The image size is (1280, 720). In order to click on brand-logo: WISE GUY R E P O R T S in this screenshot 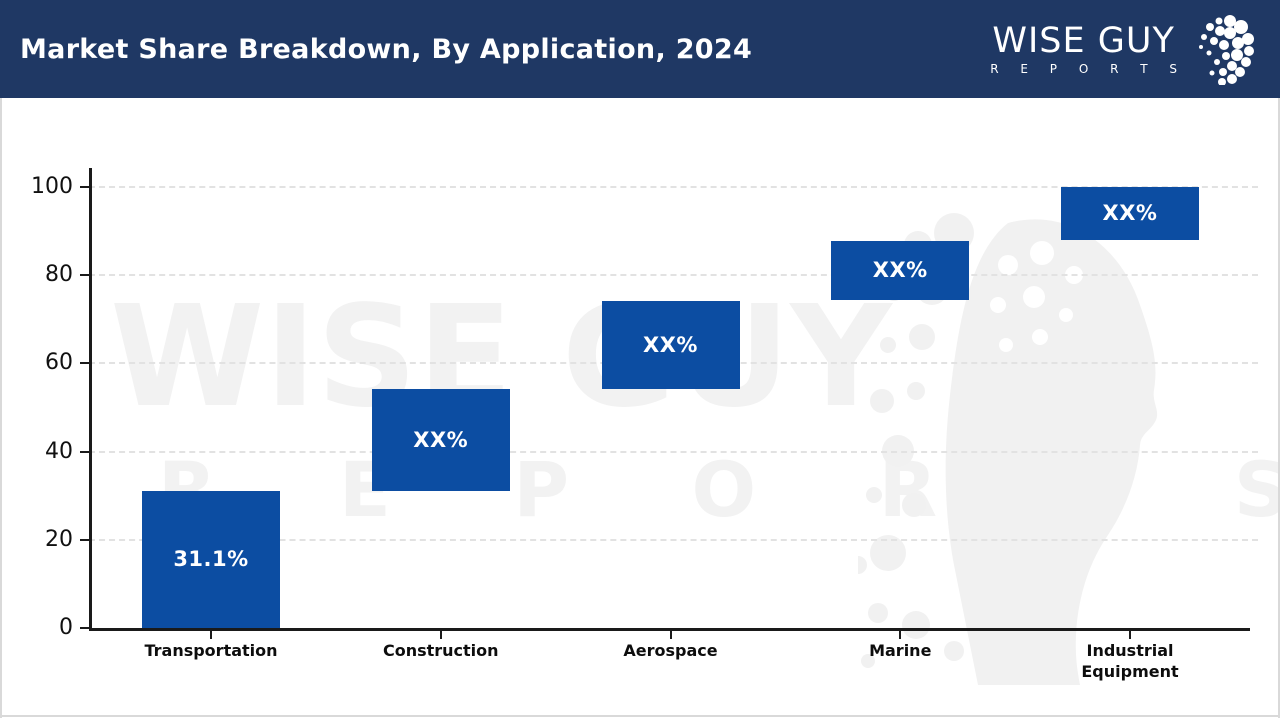, I will do `click(1117, 49)`.